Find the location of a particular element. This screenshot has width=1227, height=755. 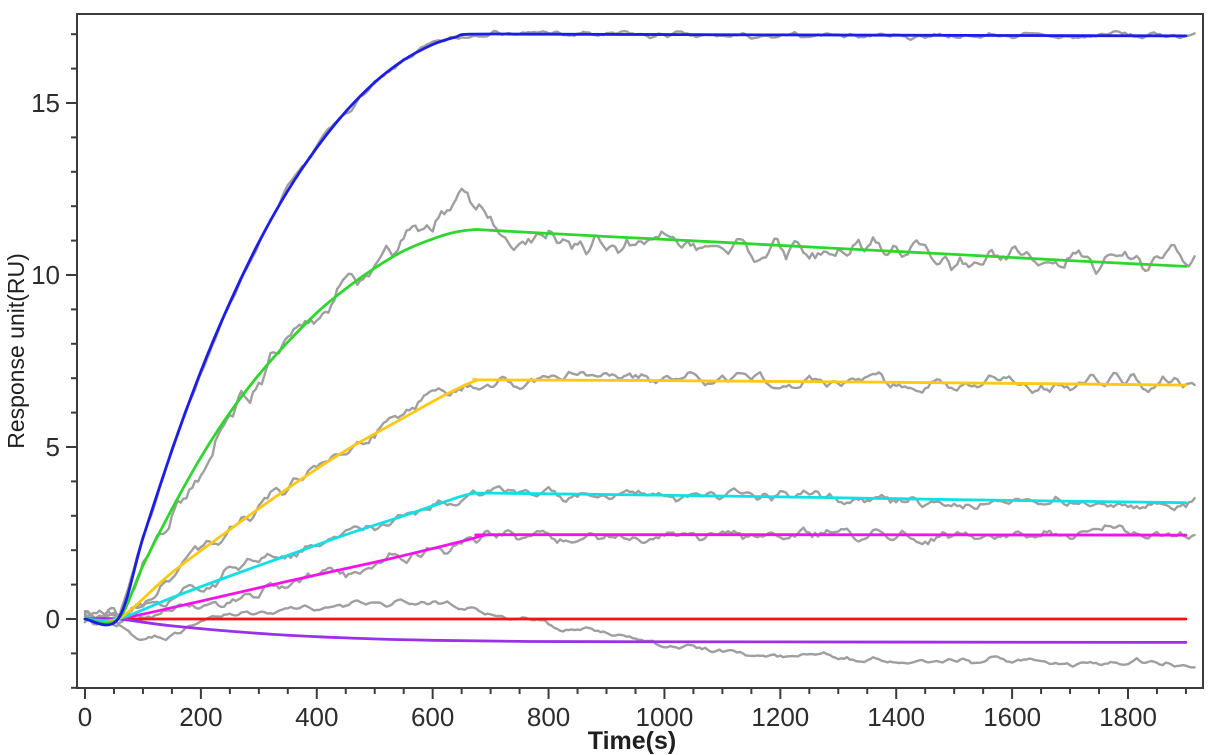

y-tick-label: 15 is located at coordinates (45, 103).